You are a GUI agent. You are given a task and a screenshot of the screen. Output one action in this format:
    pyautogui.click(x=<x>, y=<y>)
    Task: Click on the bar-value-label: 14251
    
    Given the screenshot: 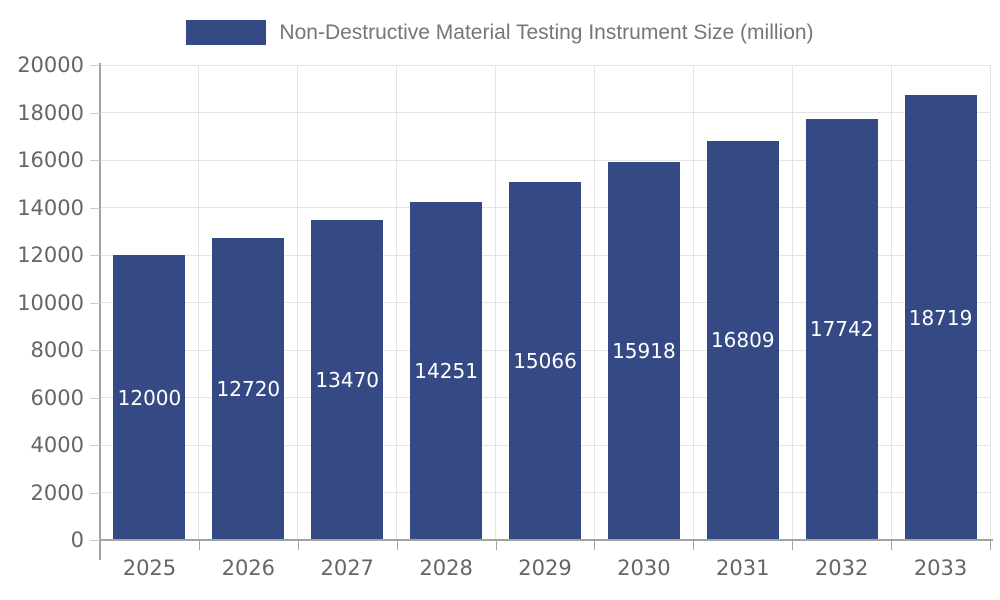 What is the action you would take?
    pyautogui.click(x=446, y=370)
    